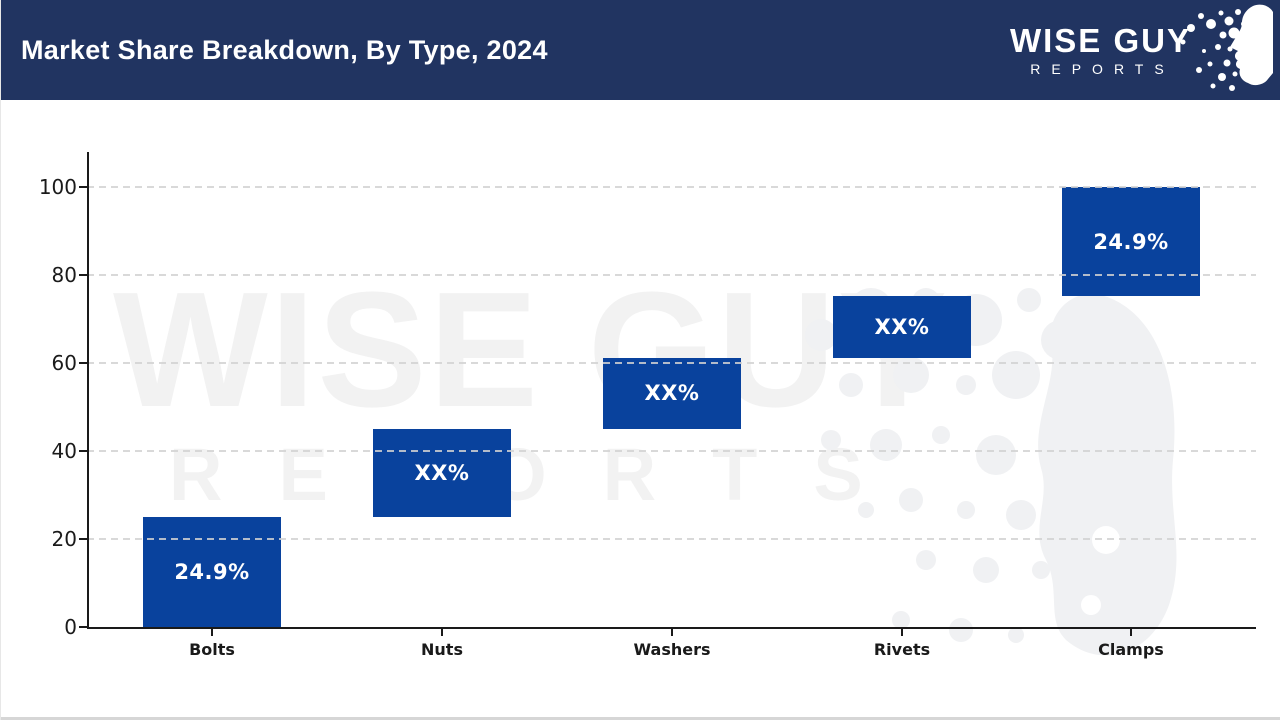 The image size is (1280, 720). I want to click on x-axis-label-nuts: Nuts, so click(442, 649).